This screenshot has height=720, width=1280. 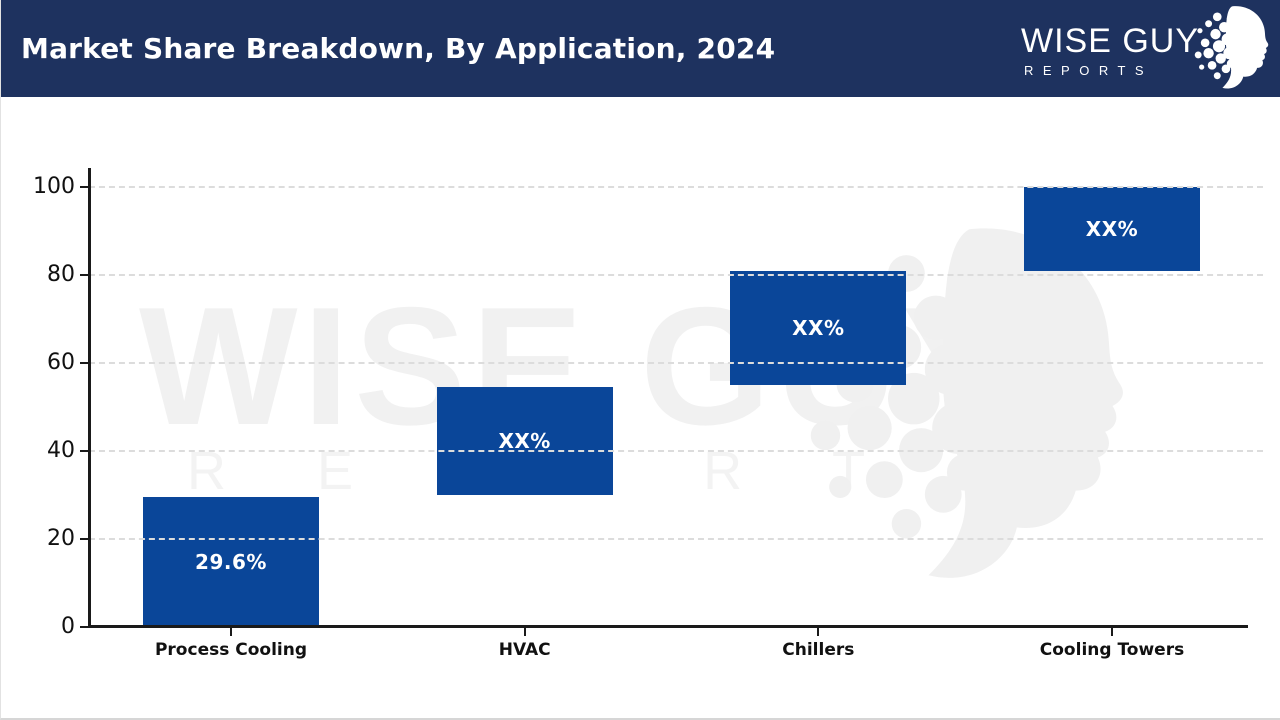 I want to click on x-axis-label-process-cooling: Process Cooling, so click(x=231, y=650).